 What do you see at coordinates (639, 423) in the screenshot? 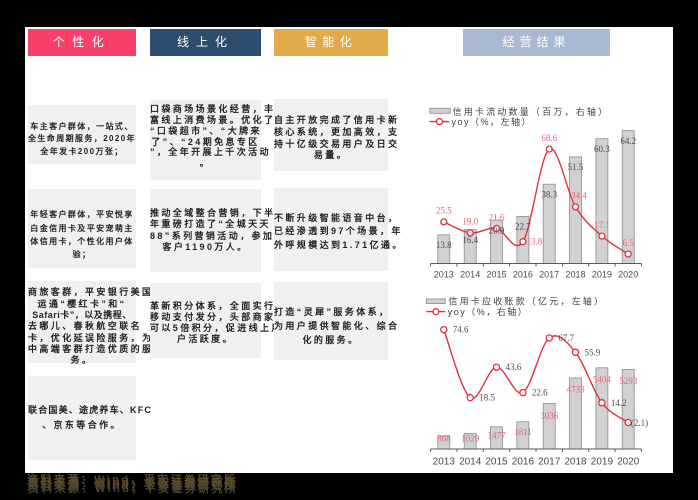
I see `svg-text: (2.1)` at bounding box center [639, 423].